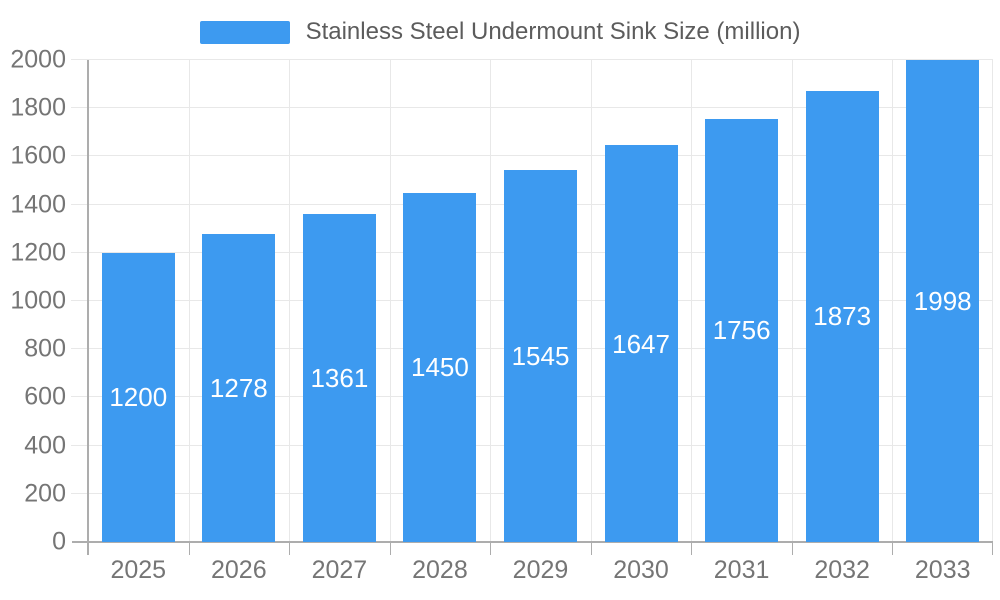 Image resolution: width=1000 pixels, height=600 pixels. Describe the element at coordinates (59, 541) in the screenshot. I see `y-tick-label: 0` at that location.